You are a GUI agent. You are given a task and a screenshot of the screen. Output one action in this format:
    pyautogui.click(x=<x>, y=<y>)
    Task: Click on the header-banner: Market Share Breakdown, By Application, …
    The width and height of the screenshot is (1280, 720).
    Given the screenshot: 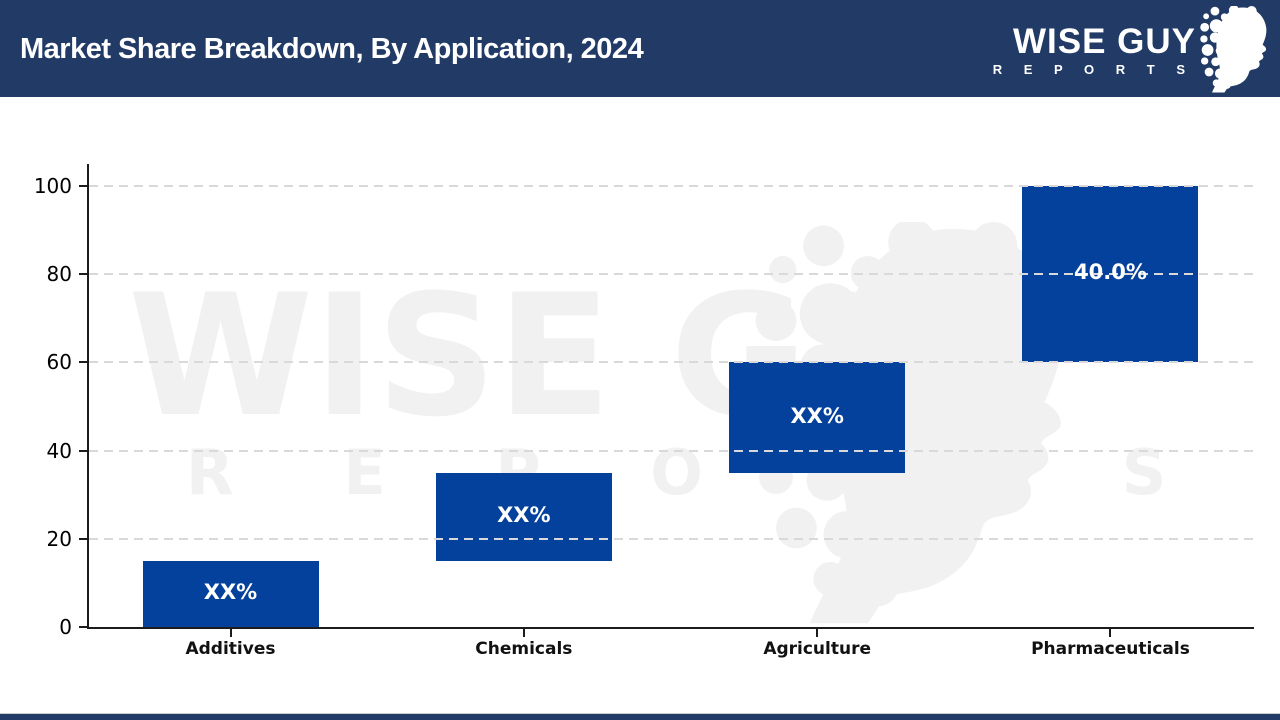 What is the action you would take?
    pyautogui.click(x=640, y=48)
    